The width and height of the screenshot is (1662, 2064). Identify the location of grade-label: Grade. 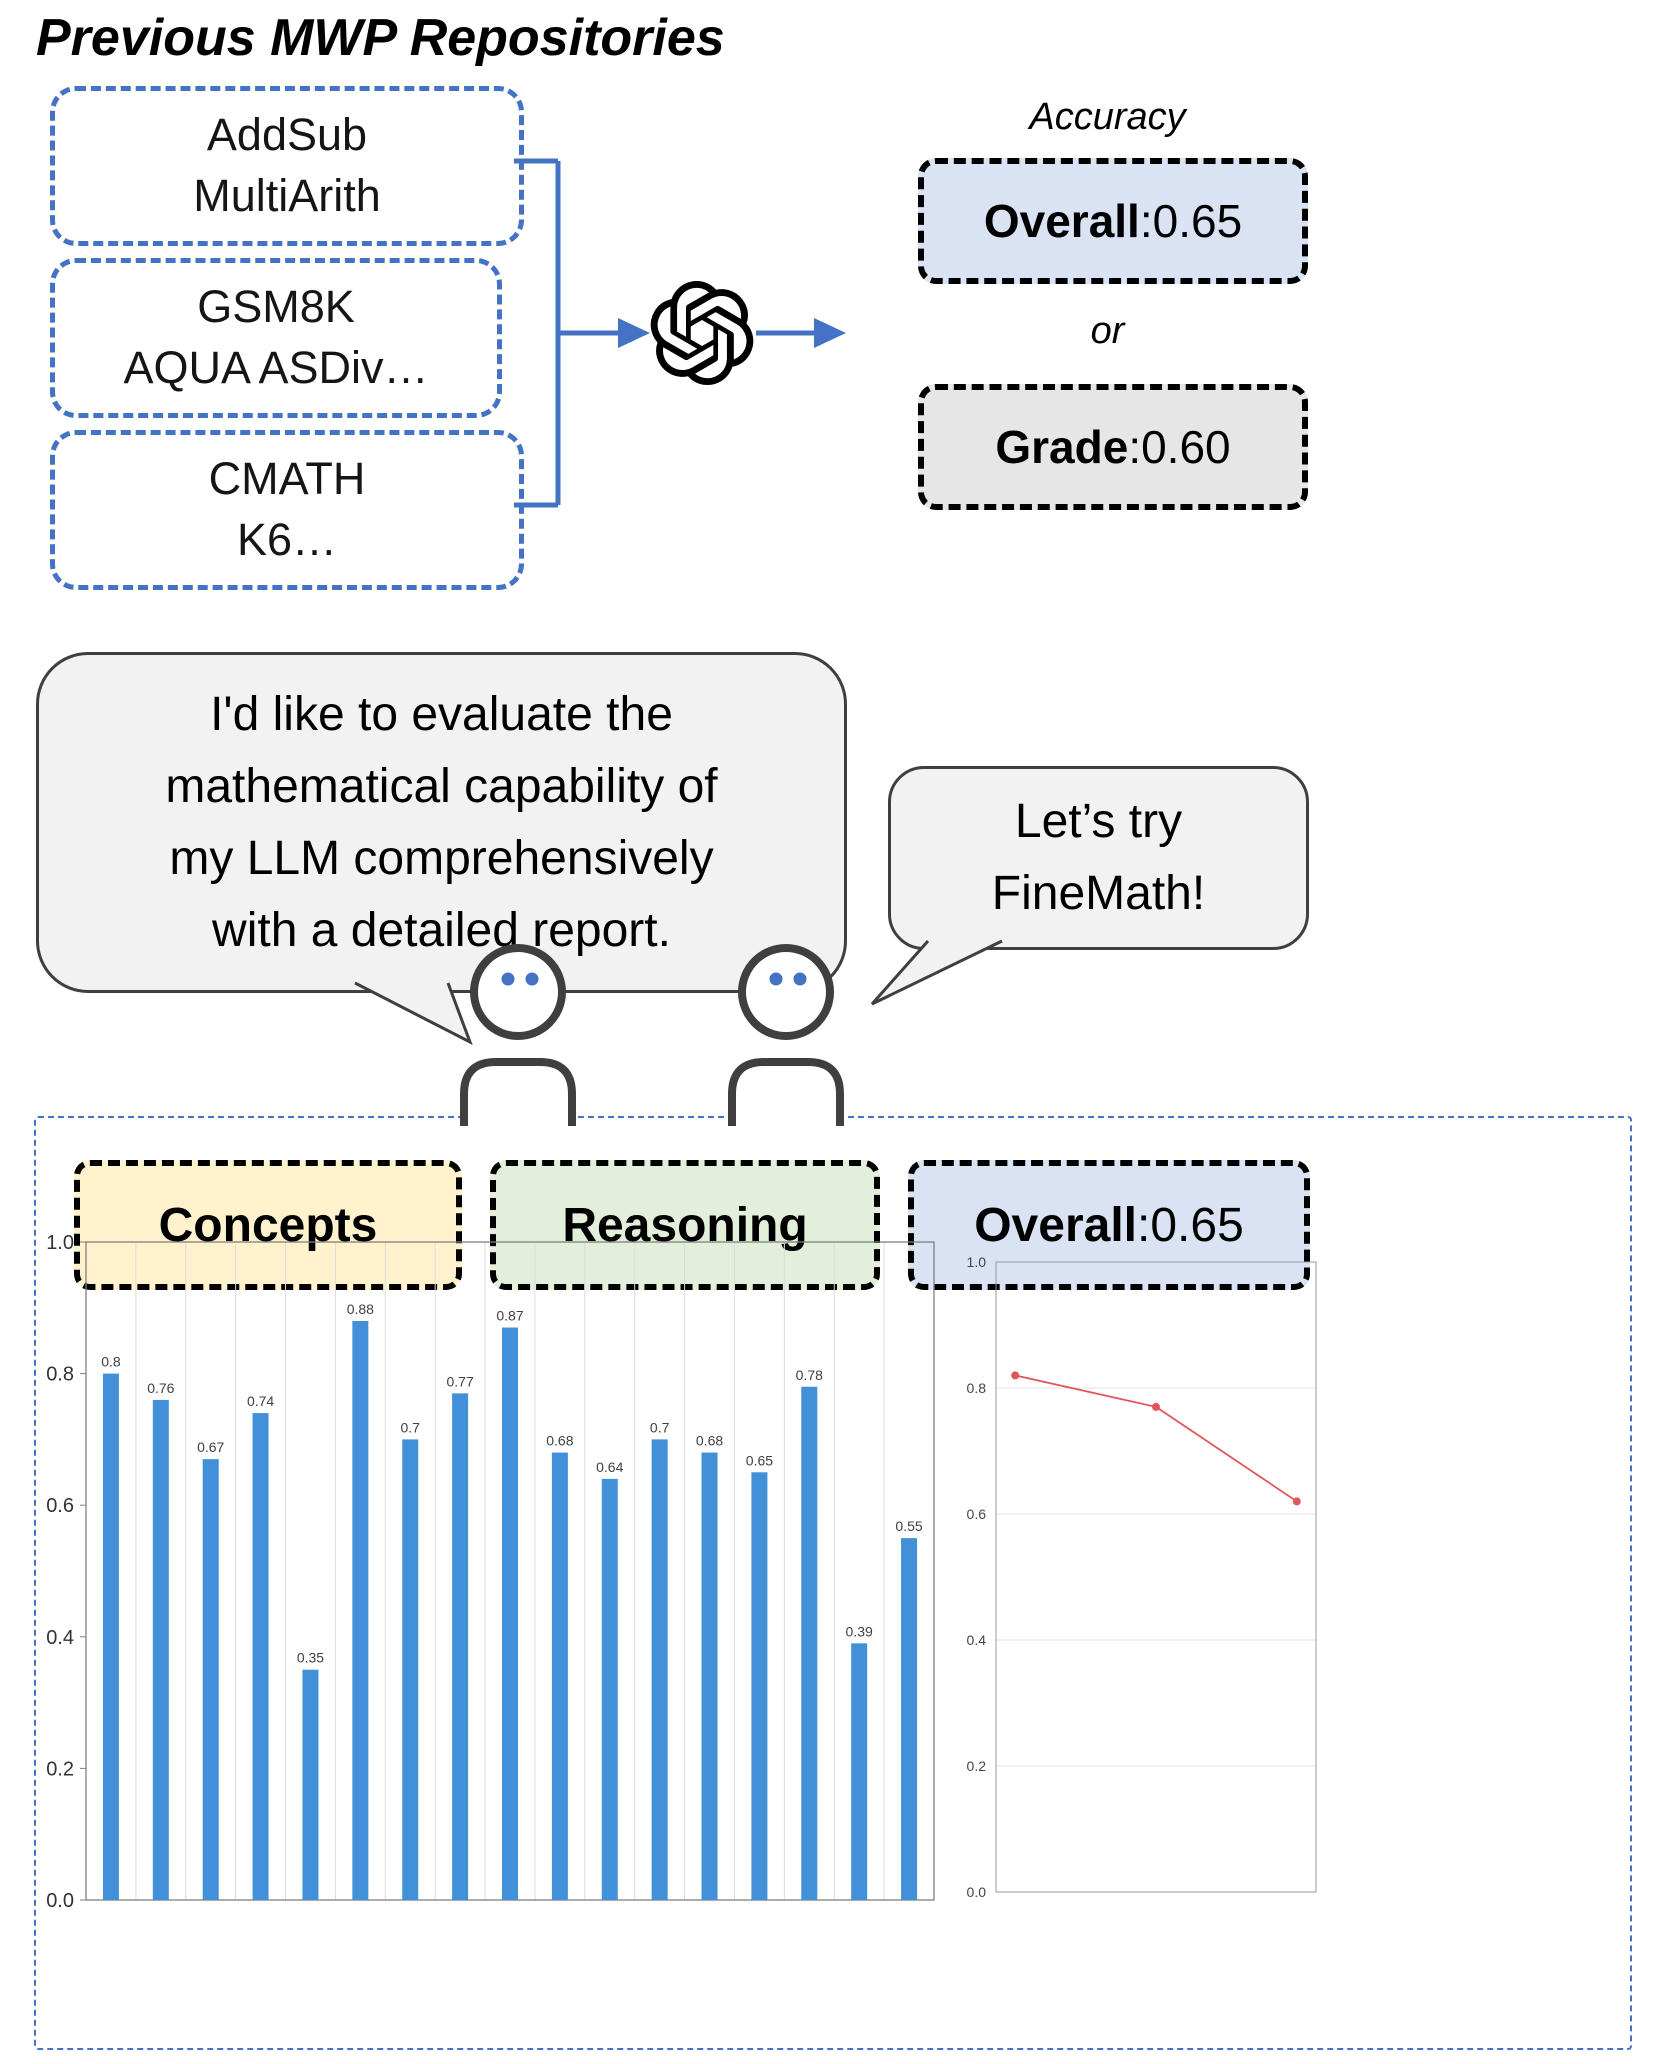
(1062, 447).